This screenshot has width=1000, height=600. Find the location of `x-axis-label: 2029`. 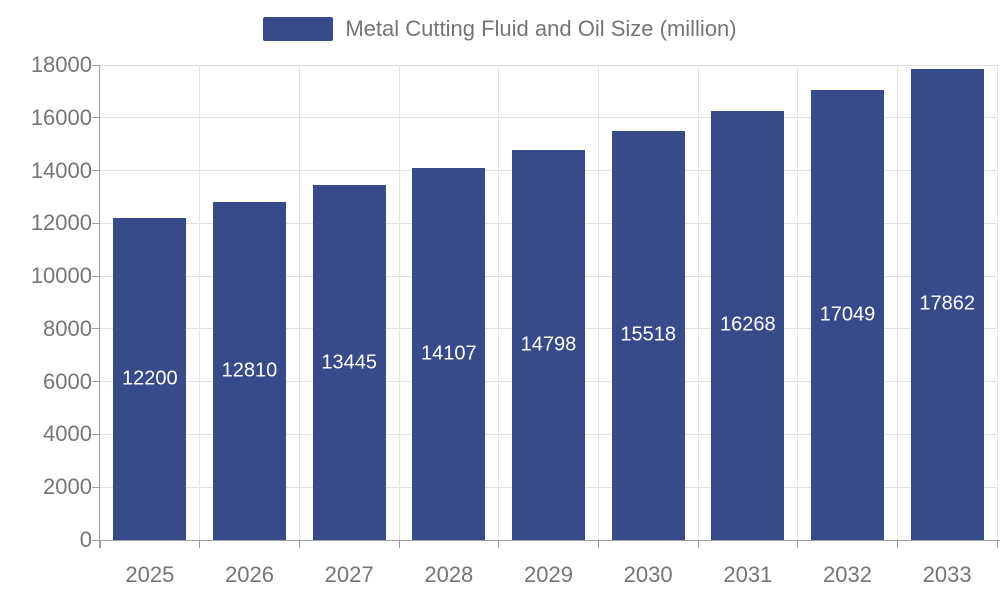

x-axis-label: 2029 is located at coordinates (548, 574).